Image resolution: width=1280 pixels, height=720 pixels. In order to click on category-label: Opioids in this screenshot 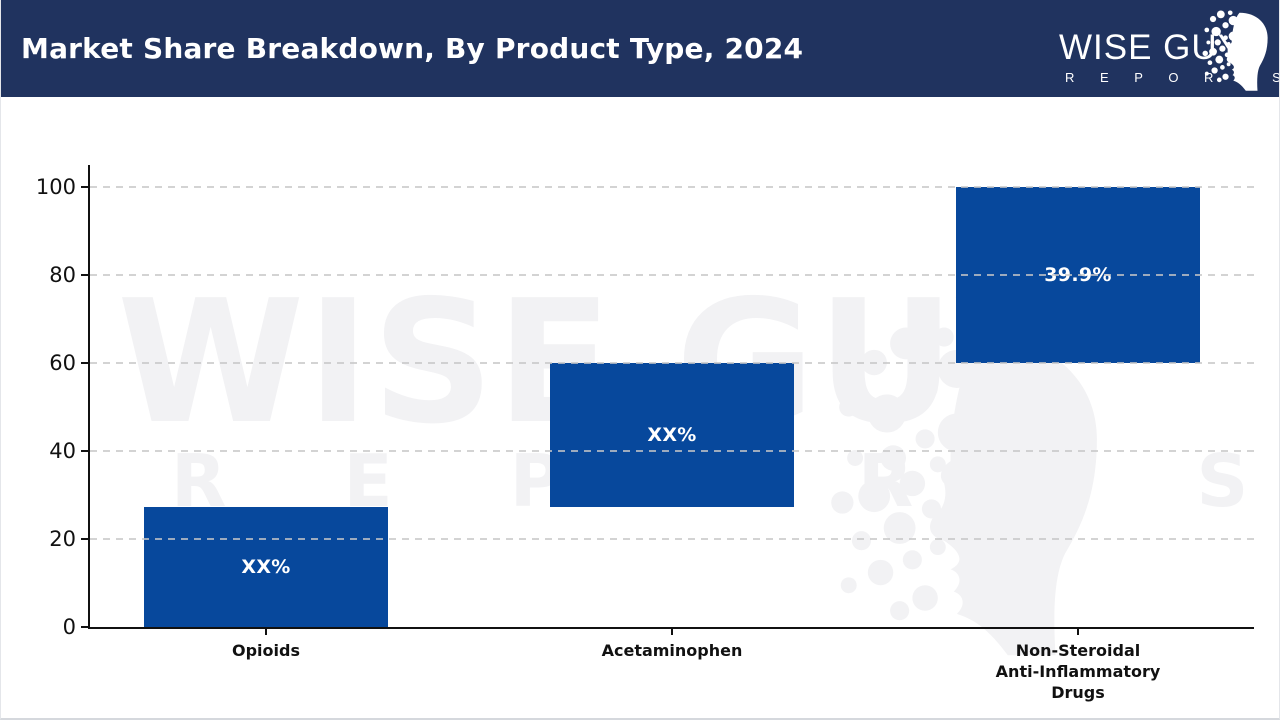, I will do `click(266, 650)`.